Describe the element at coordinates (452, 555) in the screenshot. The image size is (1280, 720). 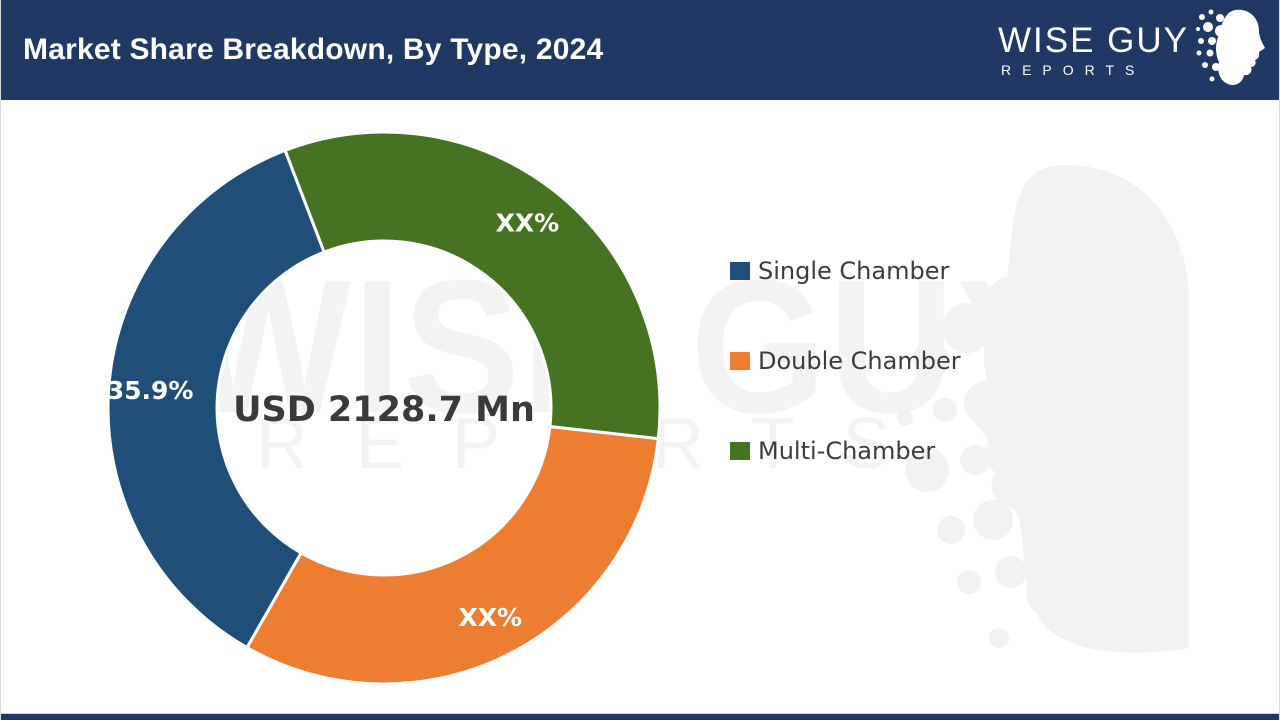
I see `donut-segment-double-chamber` at that location.